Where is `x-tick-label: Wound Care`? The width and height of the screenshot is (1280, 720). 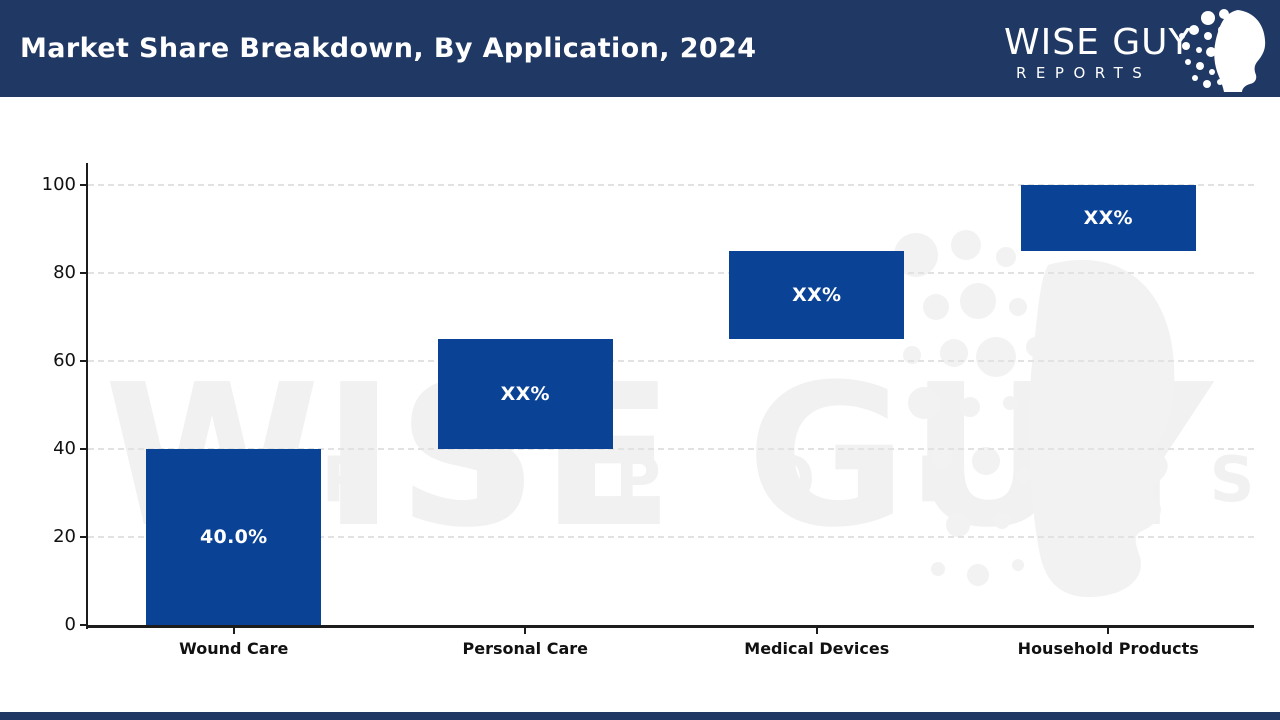 x-tick-label: Wound Care is located at coordinates (234, 648).